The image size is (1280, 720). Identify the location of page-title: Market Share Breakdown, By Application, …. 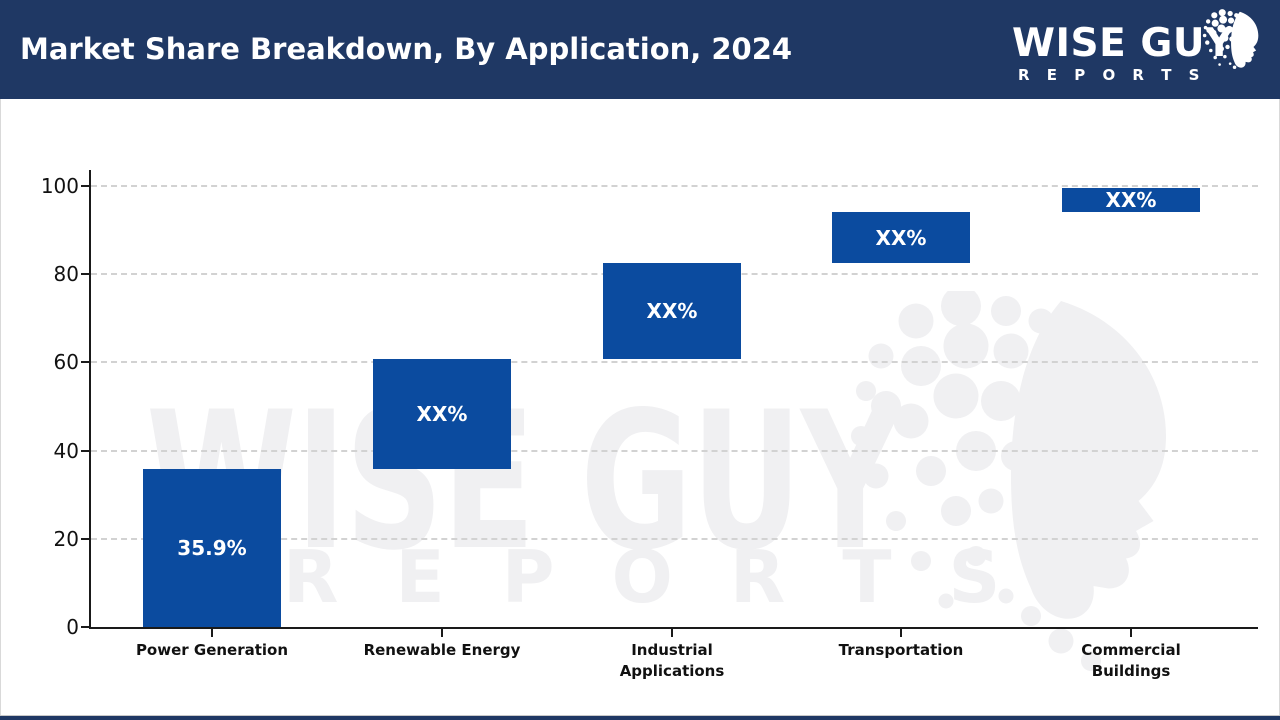
(406, 49).